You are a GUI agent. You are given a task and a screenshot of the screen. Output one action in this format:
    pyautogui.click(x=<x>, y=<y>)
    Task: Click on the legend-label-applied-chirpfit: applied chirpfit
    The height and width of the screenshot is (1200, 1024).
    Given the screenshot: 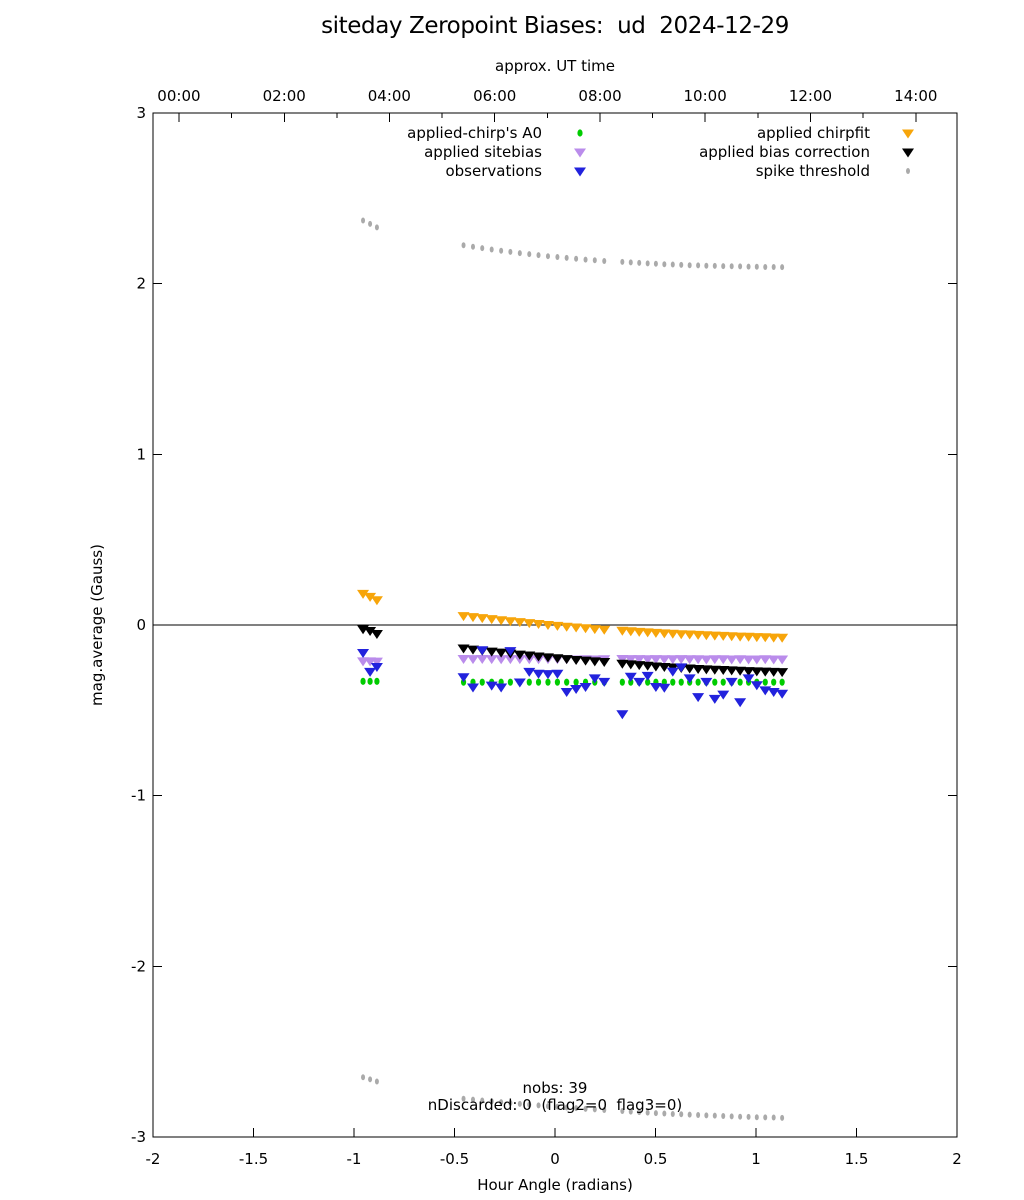 What is the action you would take?
    pyautogui.click(x=813, y=133)
    